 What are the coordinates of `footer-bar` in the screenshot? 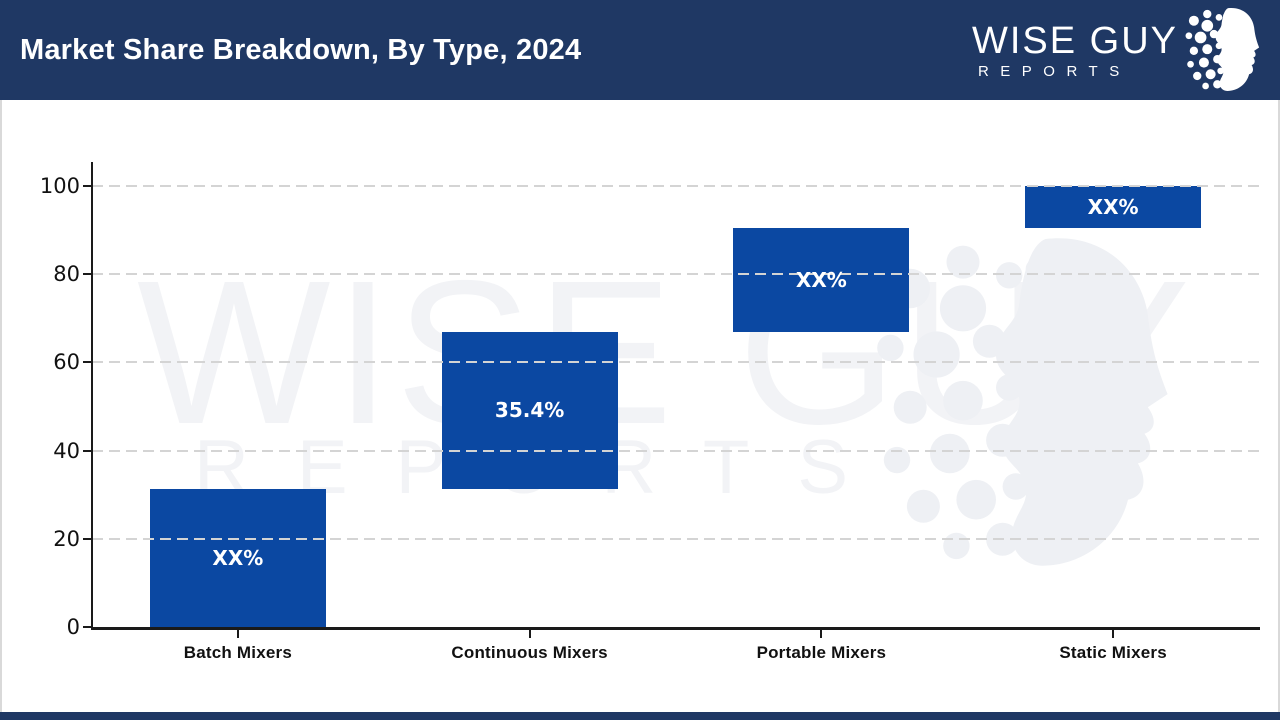 It's located at (640, 716).